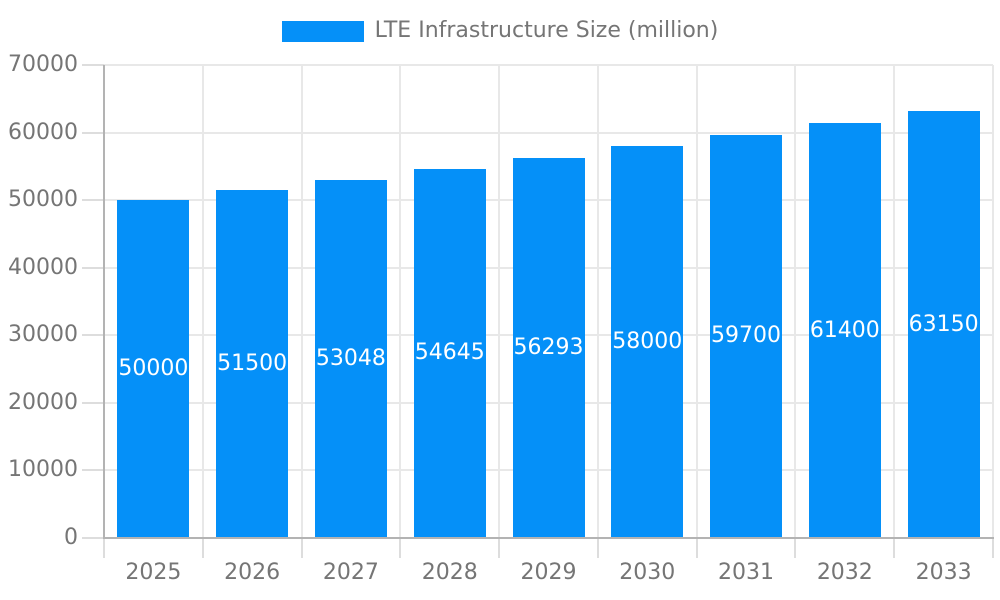 The image size is (1000, 600). What do you see at coordinates (548, 572) in the screenshot?
I see `x-axis-label: 2029` at bounding box center [548, 572].